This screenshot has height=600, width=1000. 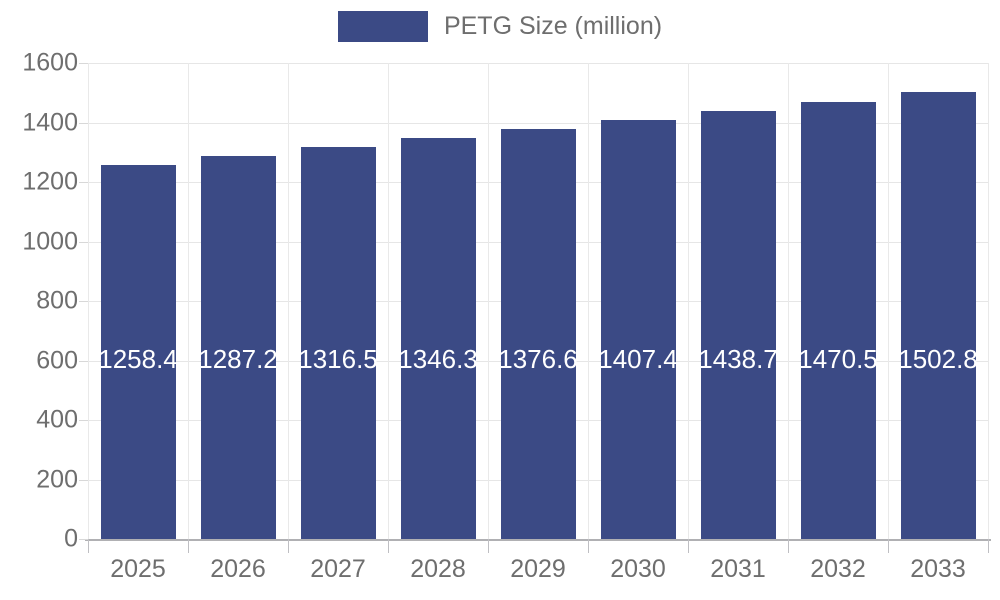 What do you see at coordinates (382, 26) in the screenshot?
I see `legend-swatch-icon` at bounding box center [382, 26].